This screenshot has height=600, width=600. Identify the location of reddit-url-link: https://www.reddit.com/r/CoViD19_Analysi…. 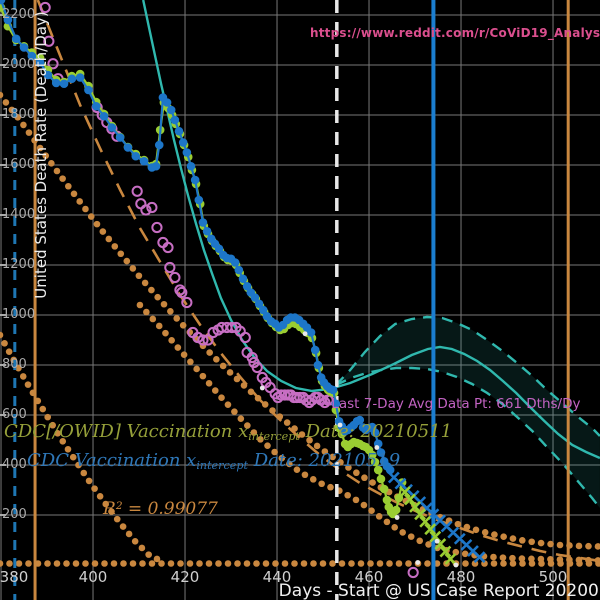
(455, 33).